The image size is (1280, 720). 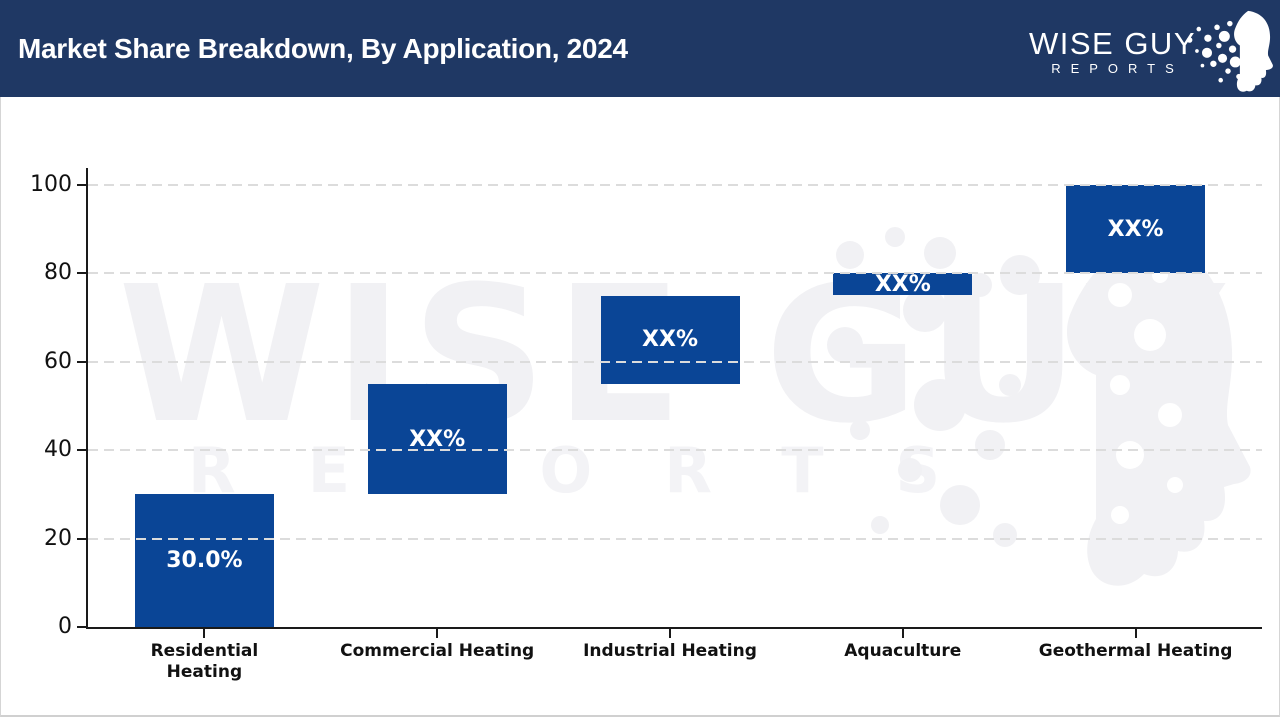 What do you see at coordinates (58, 361) in the screenshot?
I see `y-tick-label: 60` at bounding box center [58, 361].